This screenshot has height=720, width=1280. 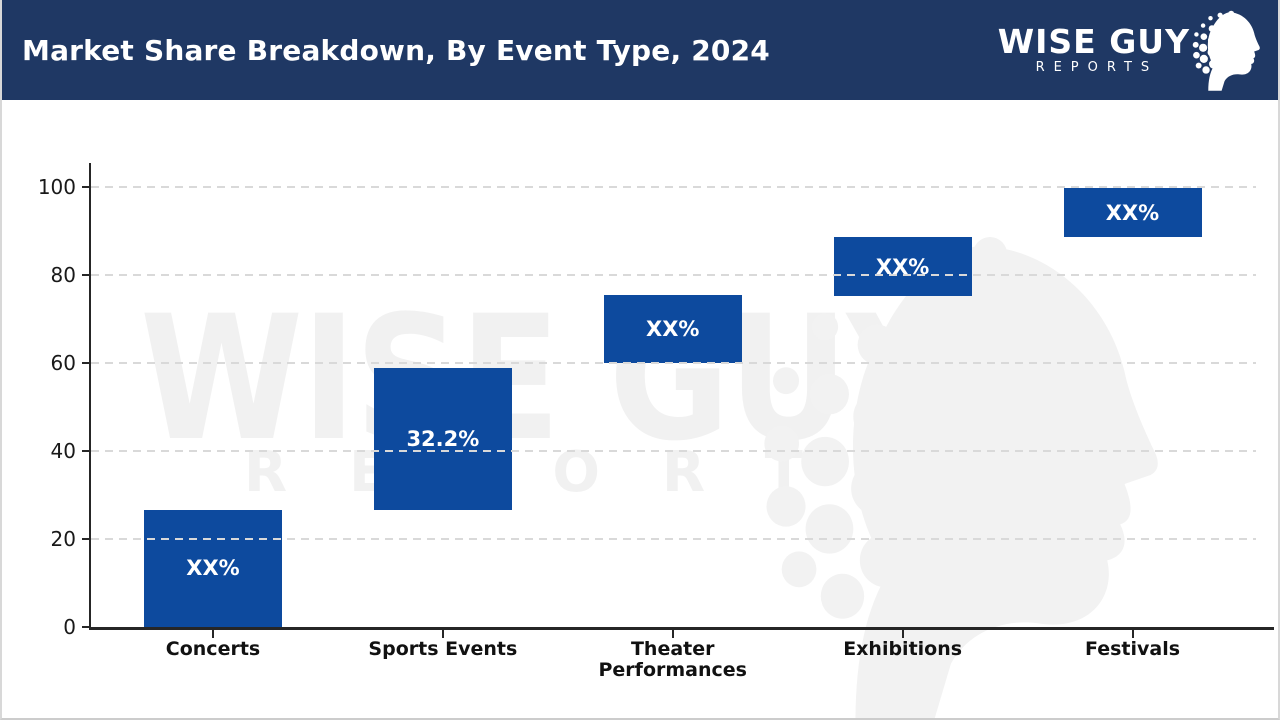 I want to click on logo-name: WISE GUY, so click(x=1093, y=41).